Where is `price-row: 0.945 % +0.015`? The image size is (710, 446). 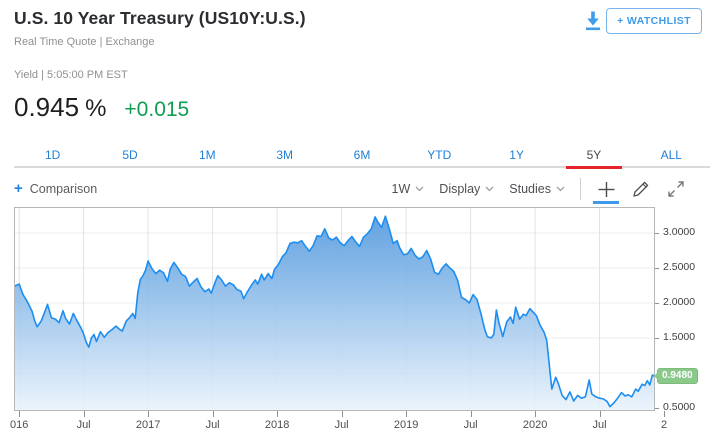 price-row: 0.945 % +0.015 is located at coordinates (101, 107).